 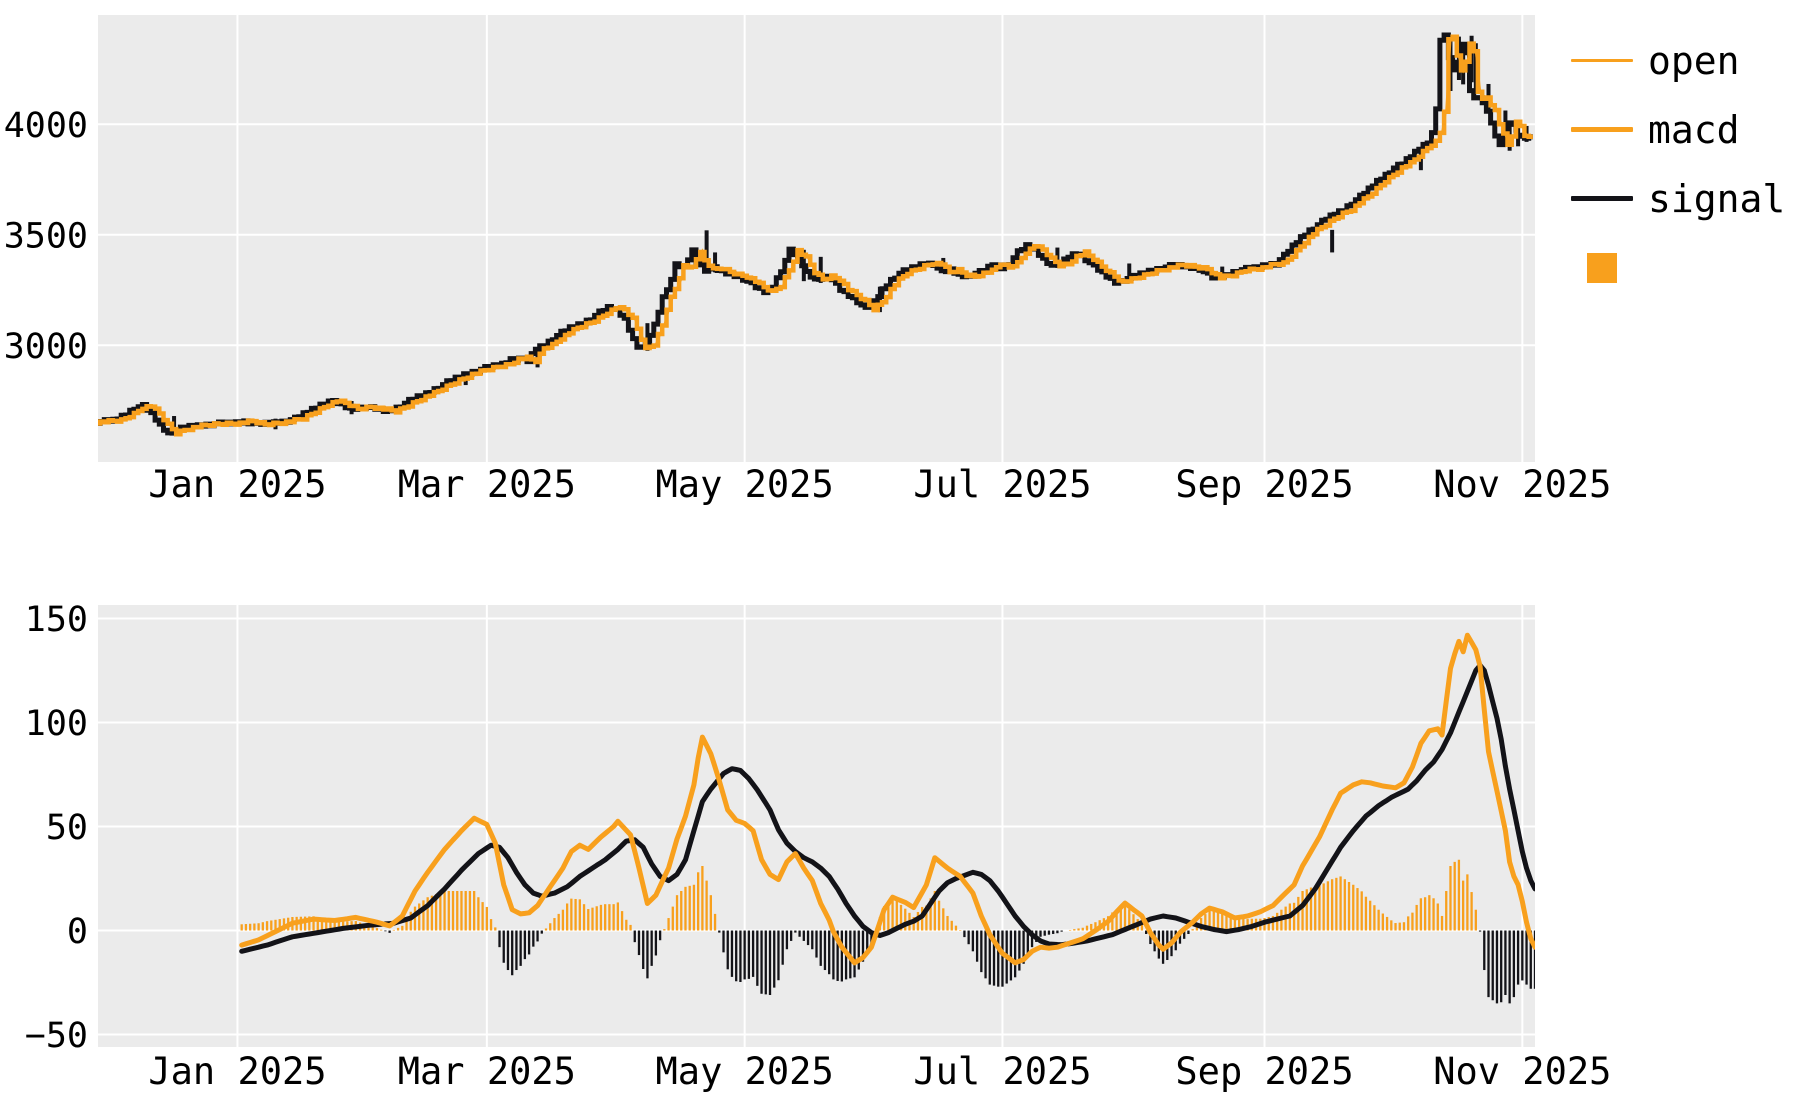 What do you see at coordinates (1684, 267) in the screenshot?
I see `legend-item-histogram` at bounding box center [1684, 267].